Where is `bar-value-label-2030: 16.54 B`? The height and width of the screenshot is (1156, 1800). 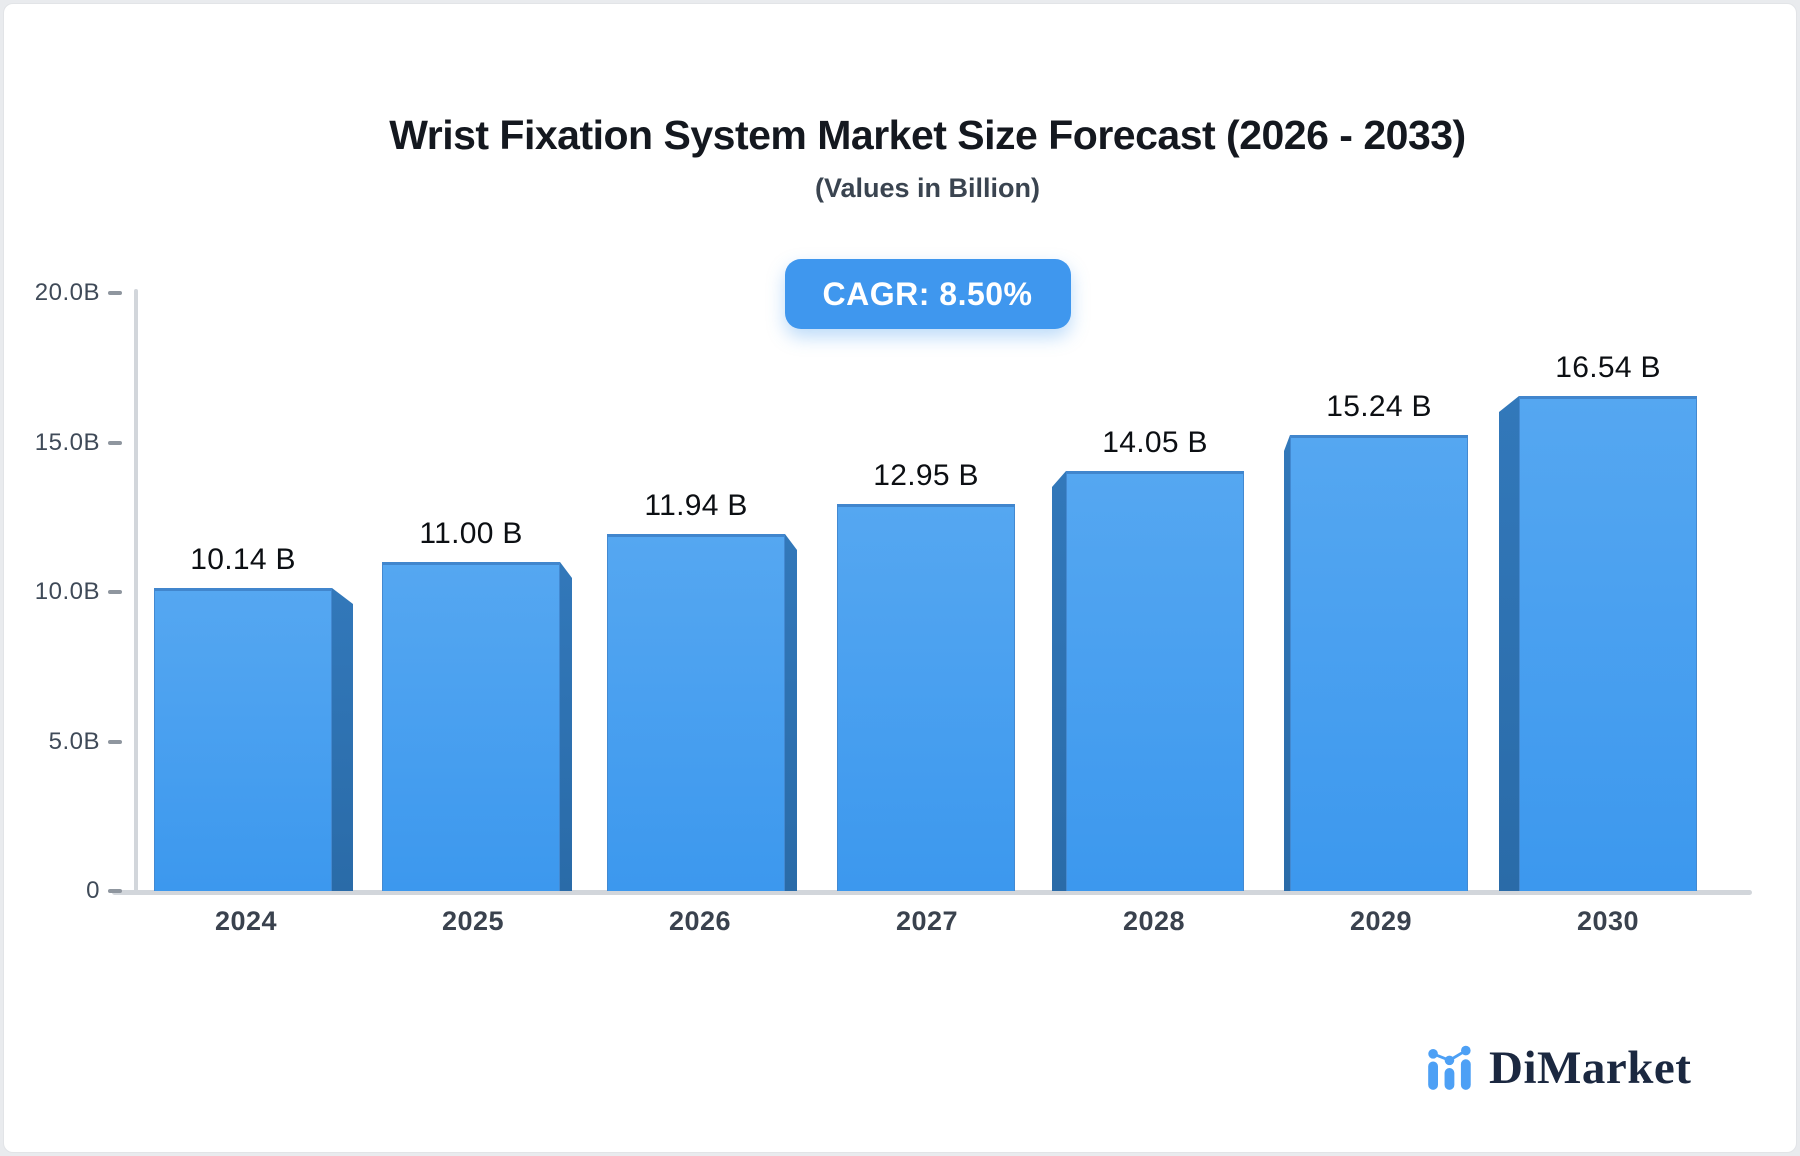
bar-value-label-2030: 16.54 B is located at coordinates (1608, 367).